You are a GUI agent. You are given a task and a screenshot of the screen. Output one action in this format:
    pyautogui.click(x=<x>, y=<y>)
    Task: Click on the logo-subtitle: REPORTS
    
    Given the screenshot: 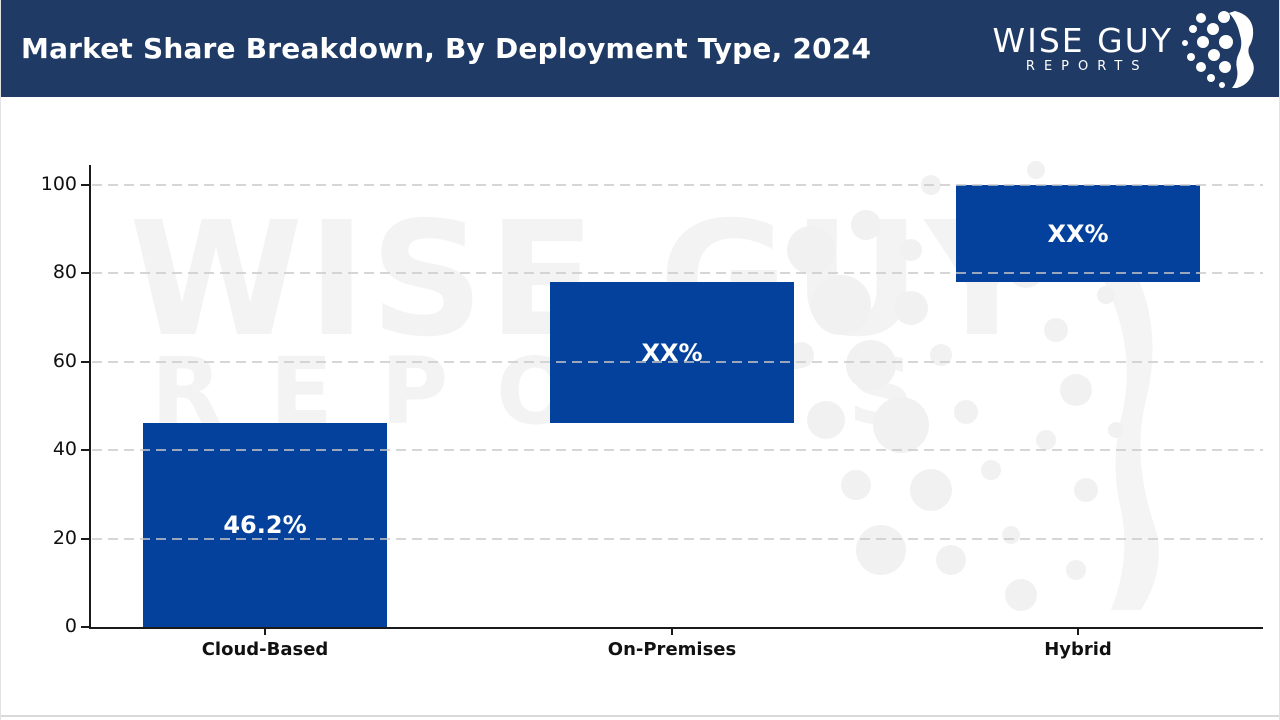 What is the action you would take?
    pyautogui.click(x=1087, y=66)
    